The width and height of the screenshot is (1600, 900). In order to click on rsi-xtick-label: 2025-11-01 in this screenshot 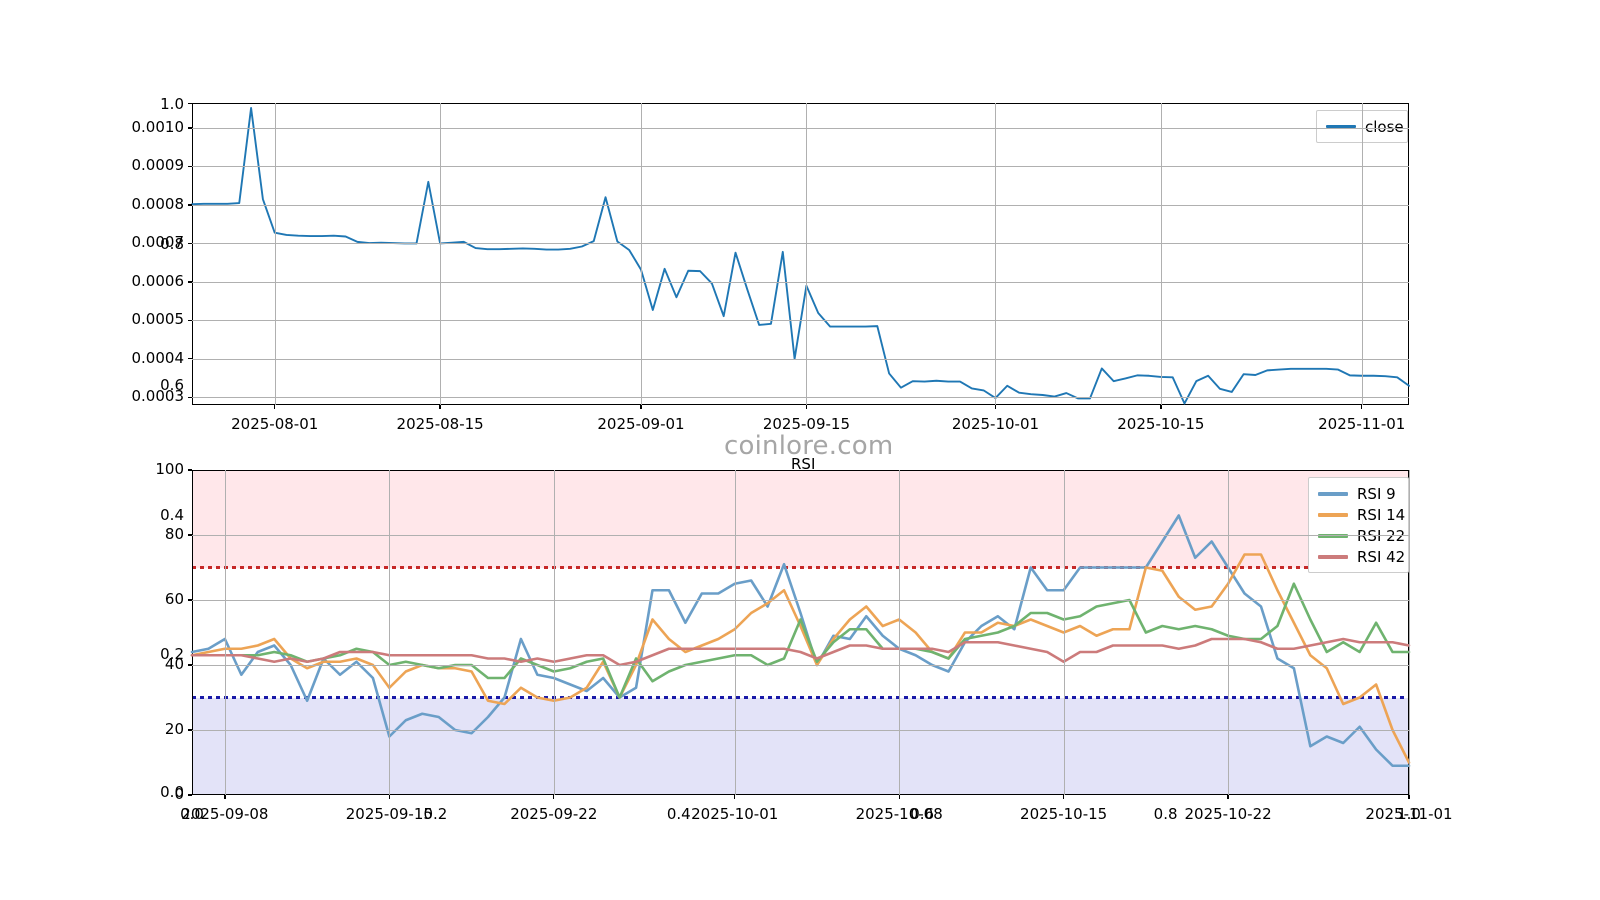, I will do `click(1409, 814)`.